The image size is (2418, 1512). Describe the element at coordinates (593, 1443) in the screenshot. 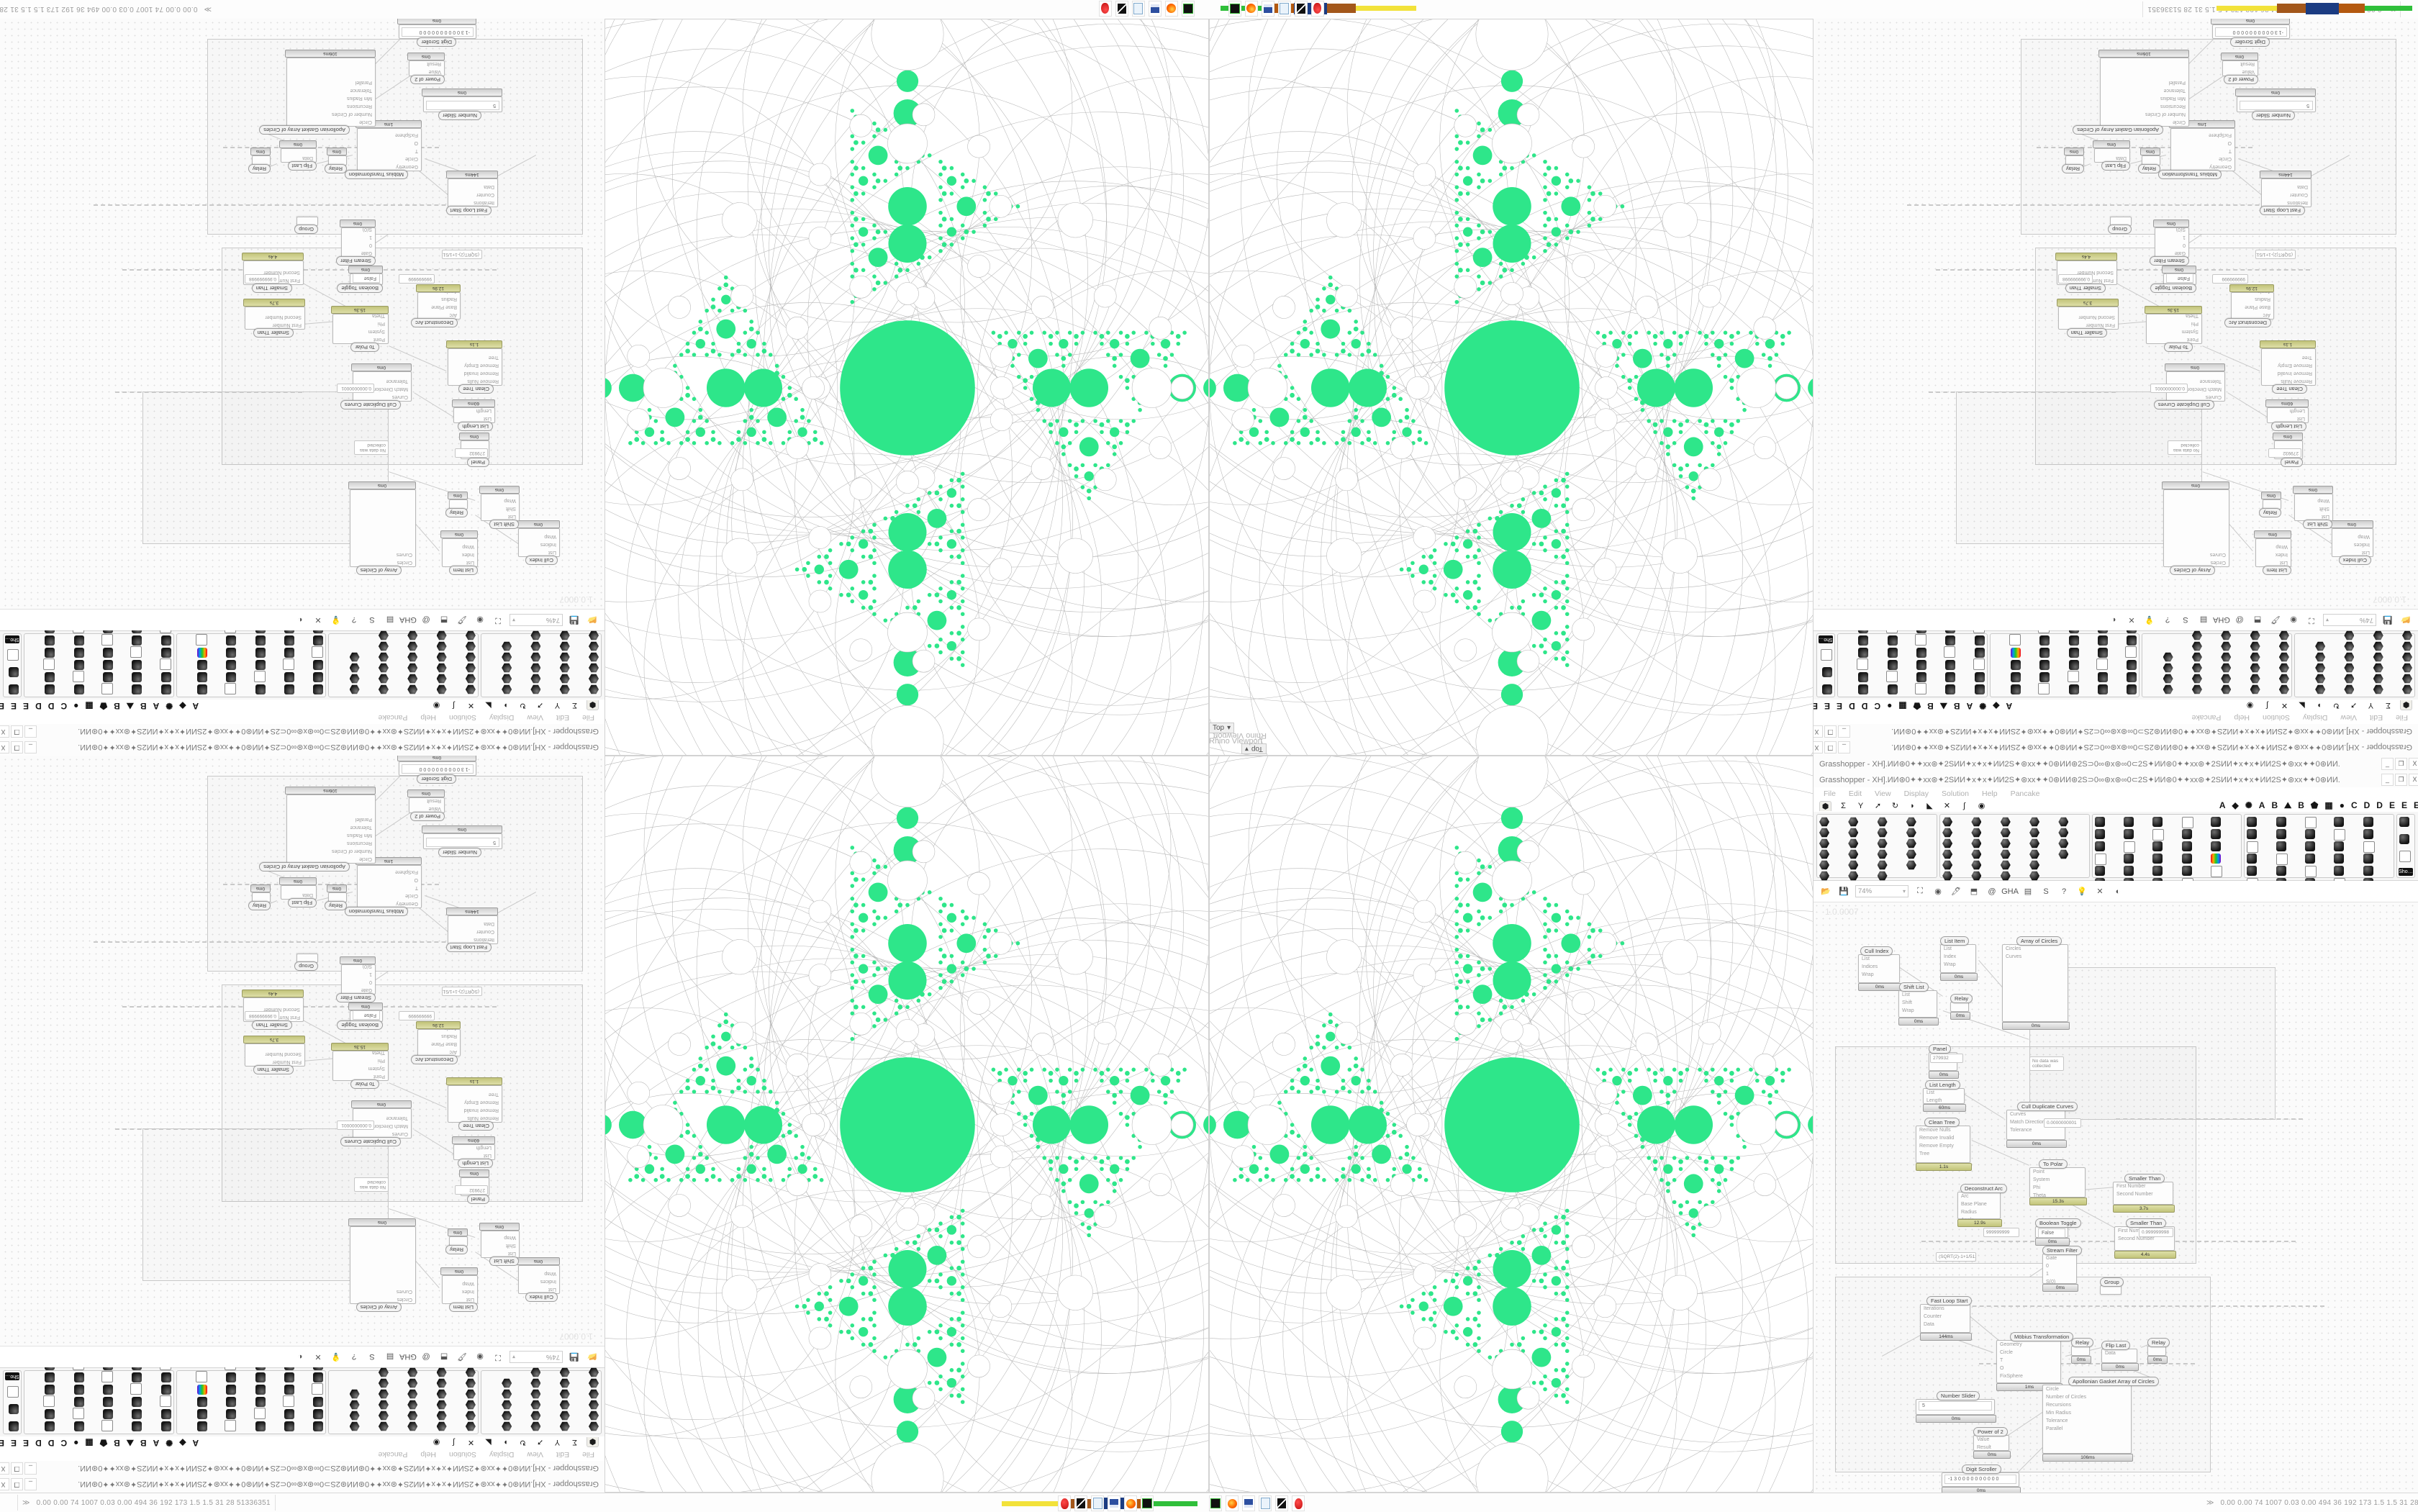

I see `params-tab-icon: ⬢` at that location.